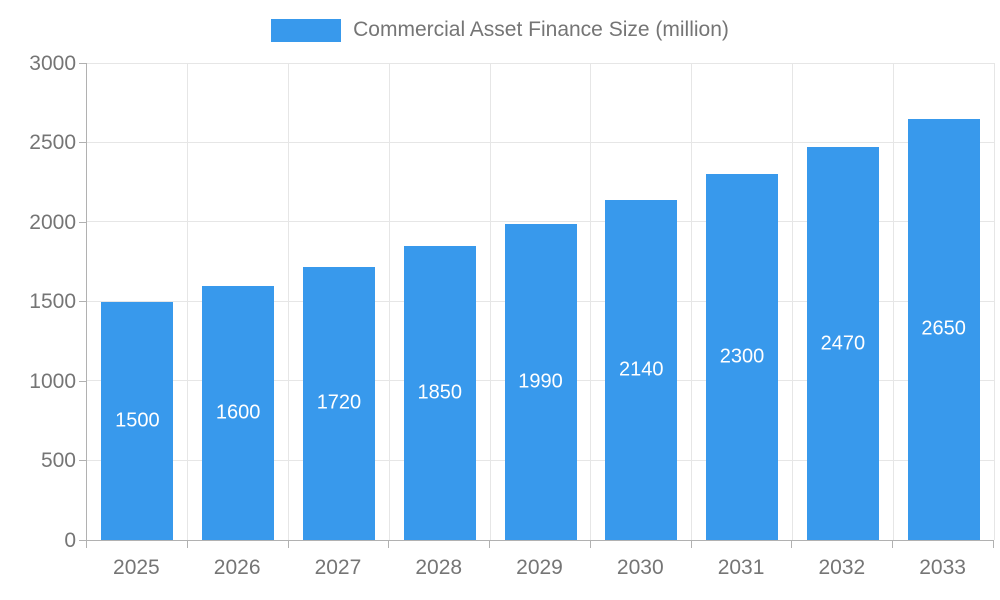  I want to click on bar-value-label: 1850, so click(439, 392).